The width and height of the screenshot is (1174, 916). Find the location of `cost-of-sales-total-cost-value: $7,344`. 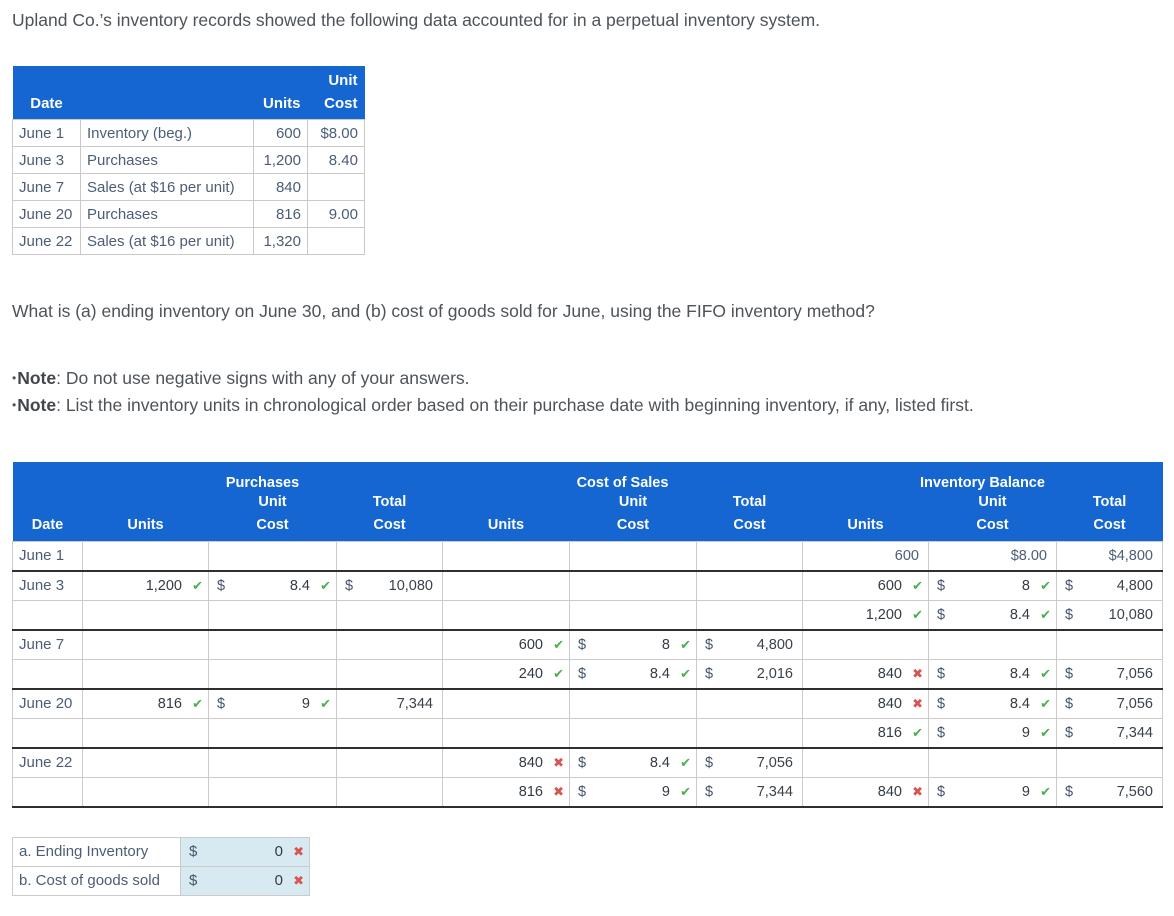

cost-of-sales-total-cost-value: $7,344 is located at coordinates (749, 792).